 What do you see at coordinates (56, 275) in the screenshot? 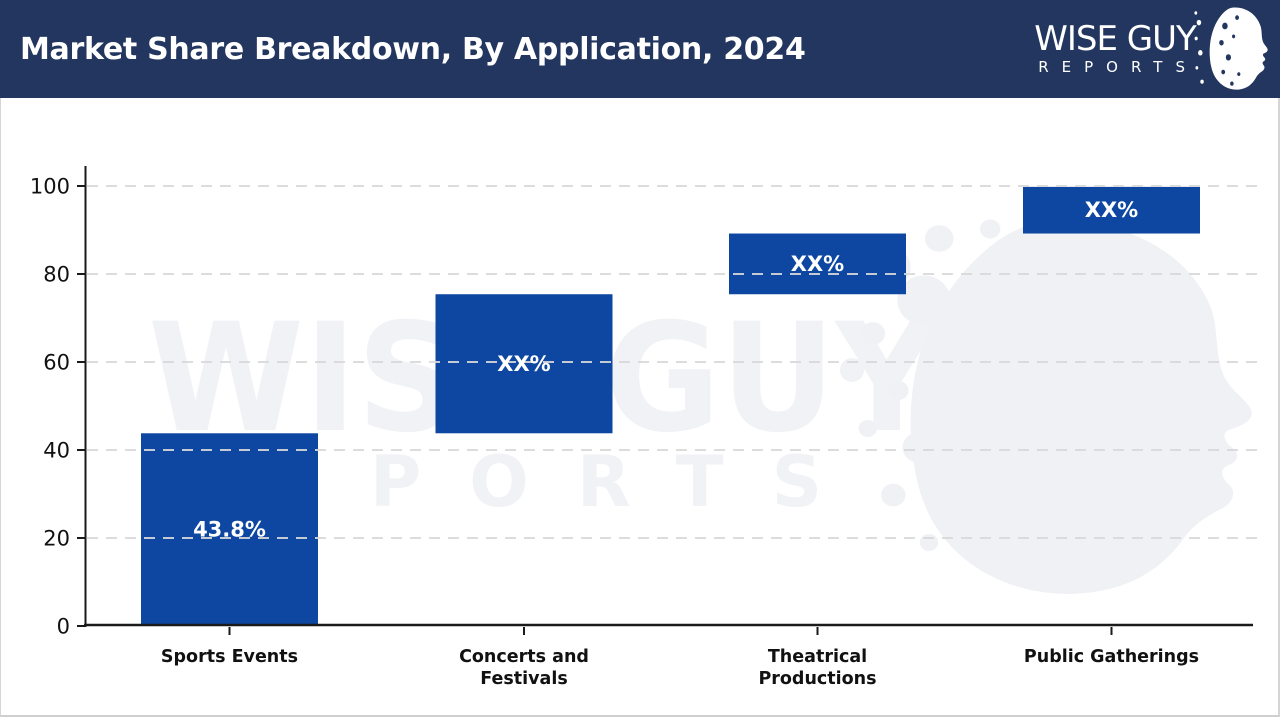
I see `y-tick-label: 80` at bounding box center [56, 275].